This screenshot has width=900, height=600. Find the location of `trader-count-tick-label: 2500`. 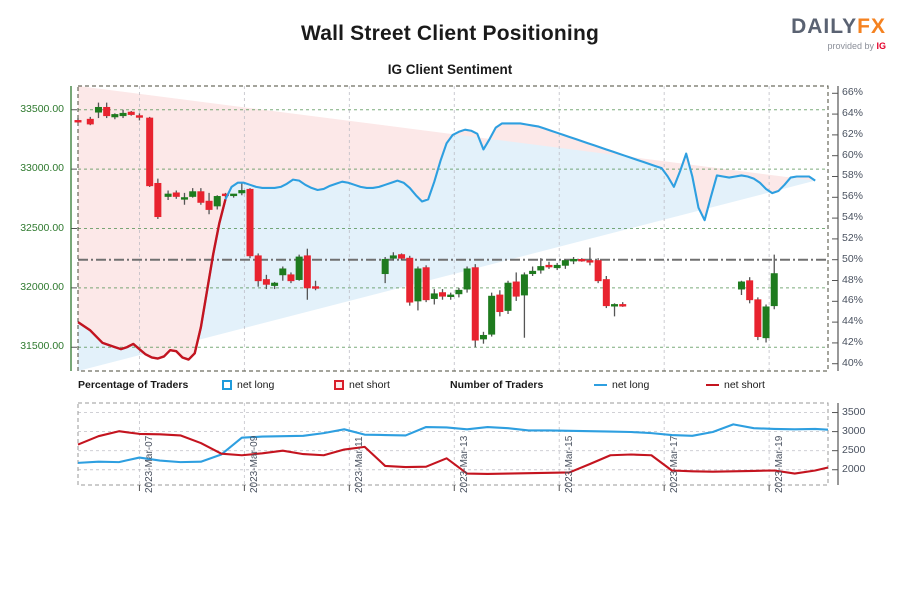

trader-count-tick-label: 2500 is located at coordinates (854, 449).